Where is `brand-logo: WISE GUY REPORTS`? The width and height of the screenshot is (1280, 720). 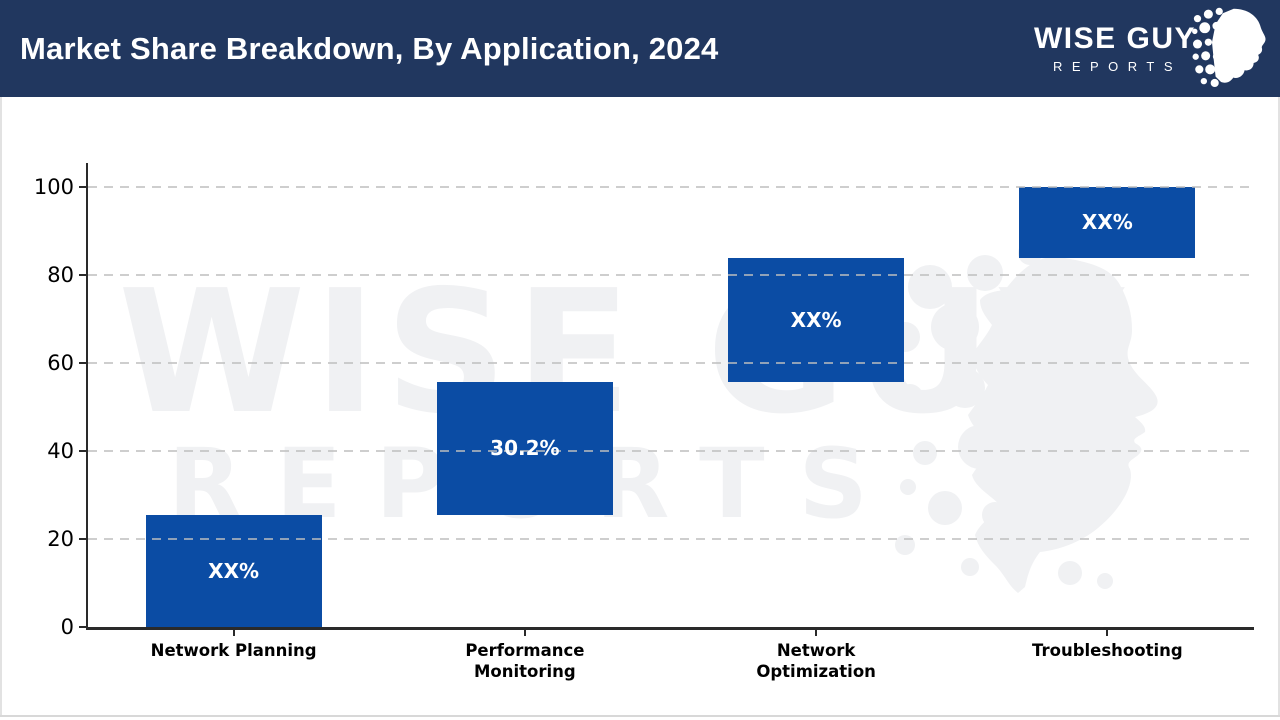
brand-logo: WISE GUY REPORTS is located at coordinates (1137, 49).